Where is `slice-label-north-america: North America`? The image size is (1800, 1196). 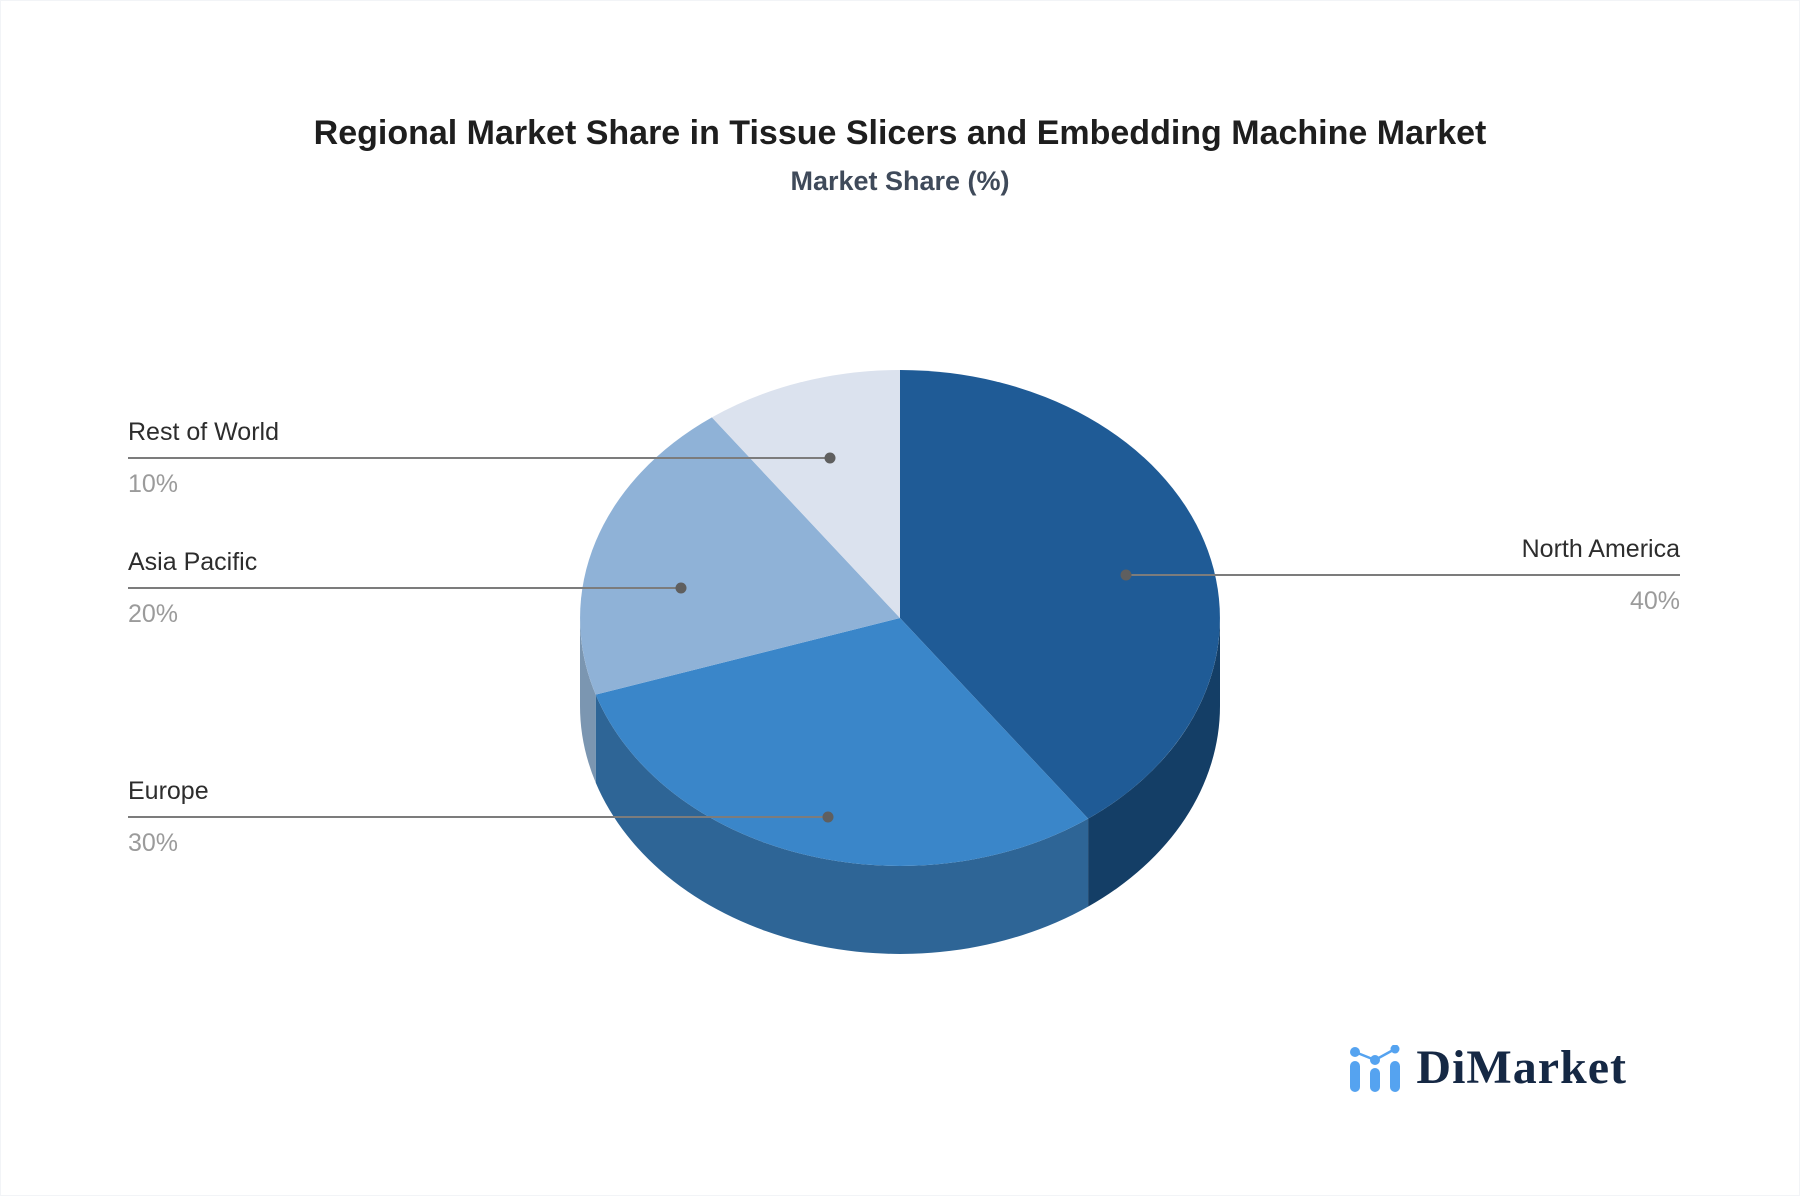 slice-label-north-america: North America is located at coordinates (1600, 549).